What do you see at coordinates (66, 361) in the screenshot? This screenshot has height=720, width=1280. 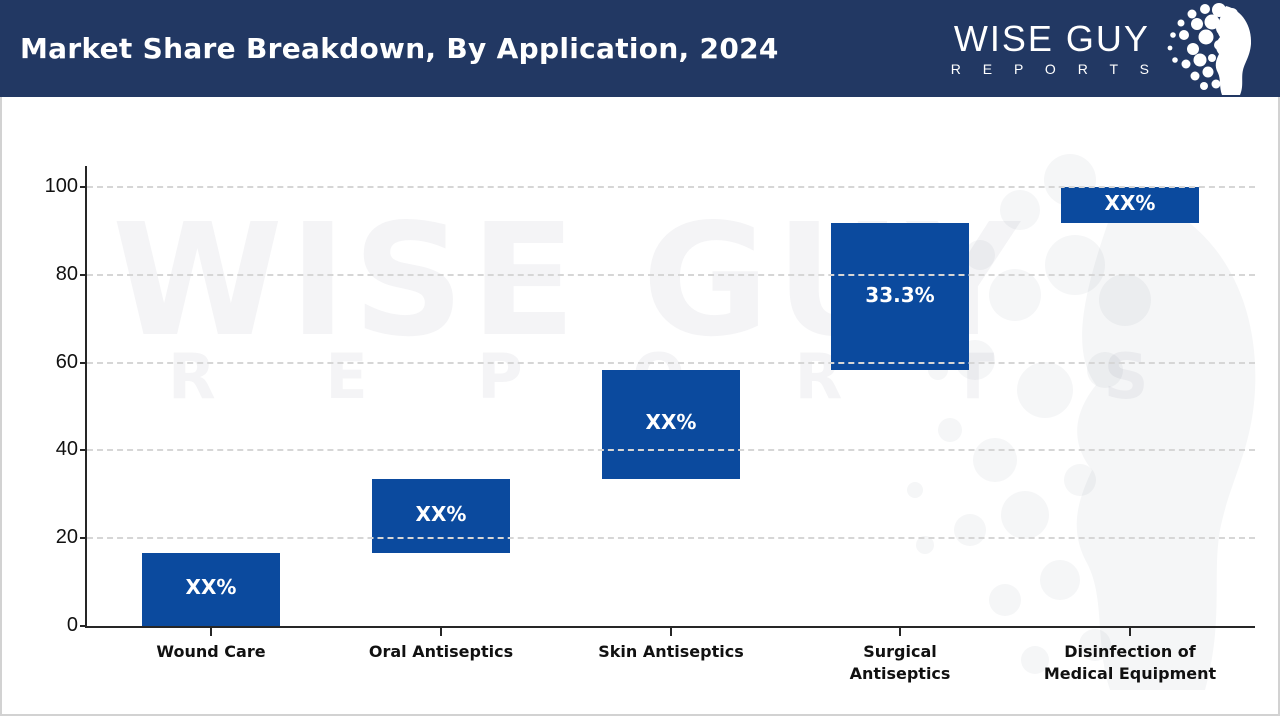 I see `y-axis-tick-label: 60` at bounding box center [66, 361].